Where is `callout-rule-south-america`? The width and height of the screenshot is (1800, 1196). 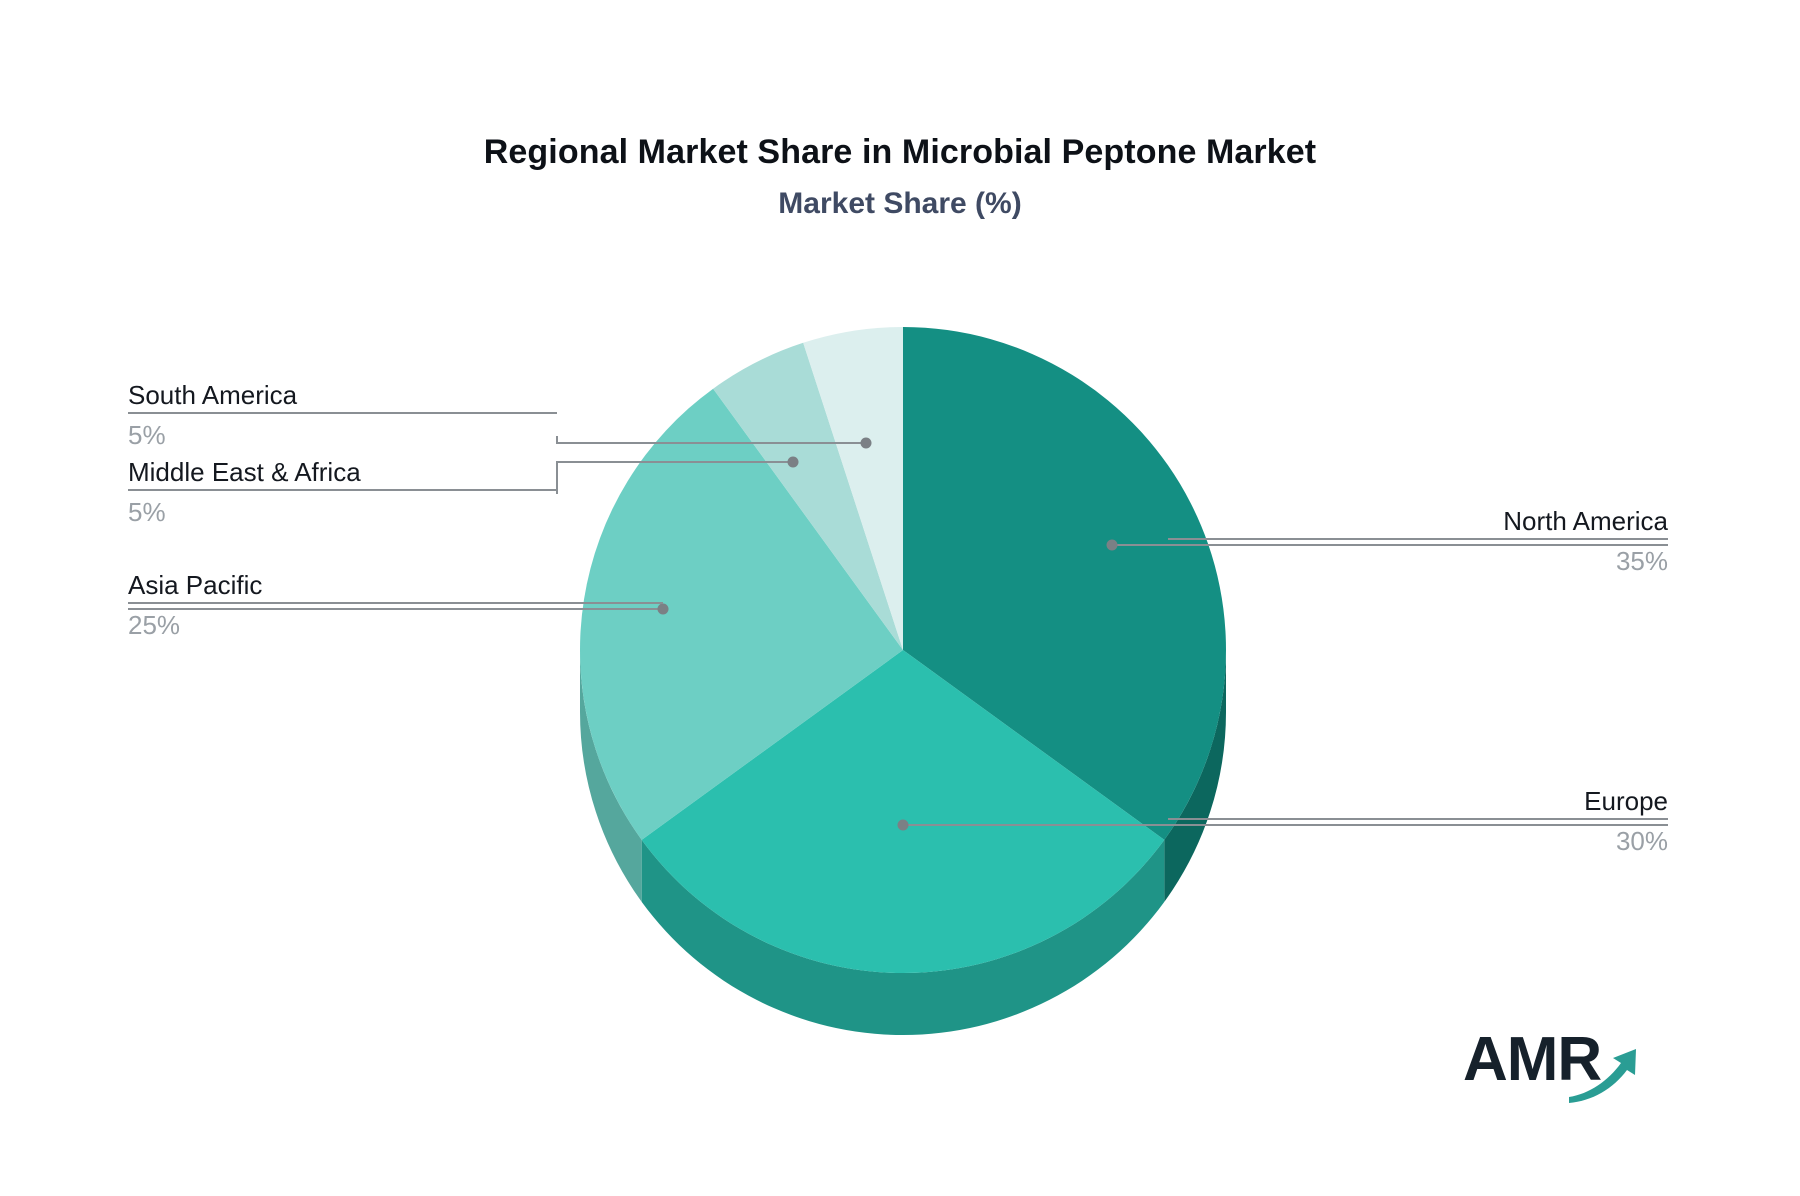
callout-rule-south-america is located at coordinates (342, 413).